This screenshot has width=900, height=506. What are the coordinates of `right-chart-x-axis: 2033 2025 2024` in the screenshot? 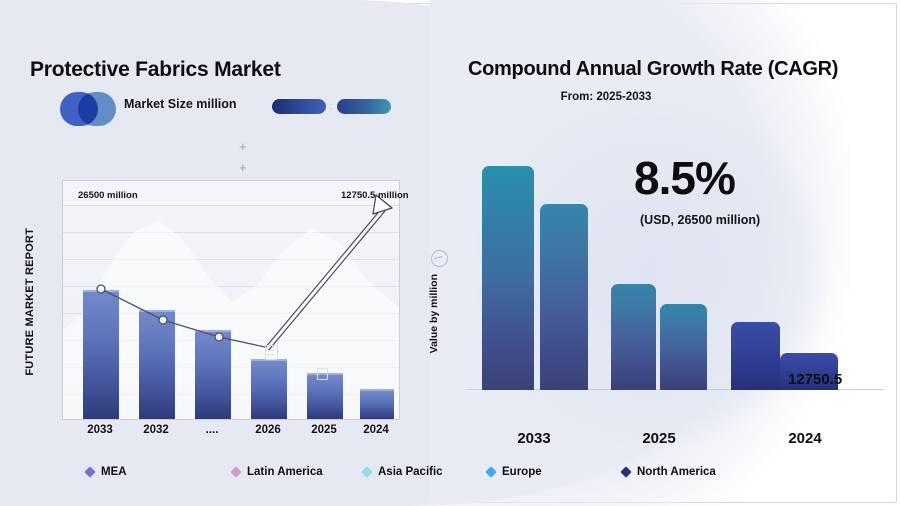 It's located at (675, 441).